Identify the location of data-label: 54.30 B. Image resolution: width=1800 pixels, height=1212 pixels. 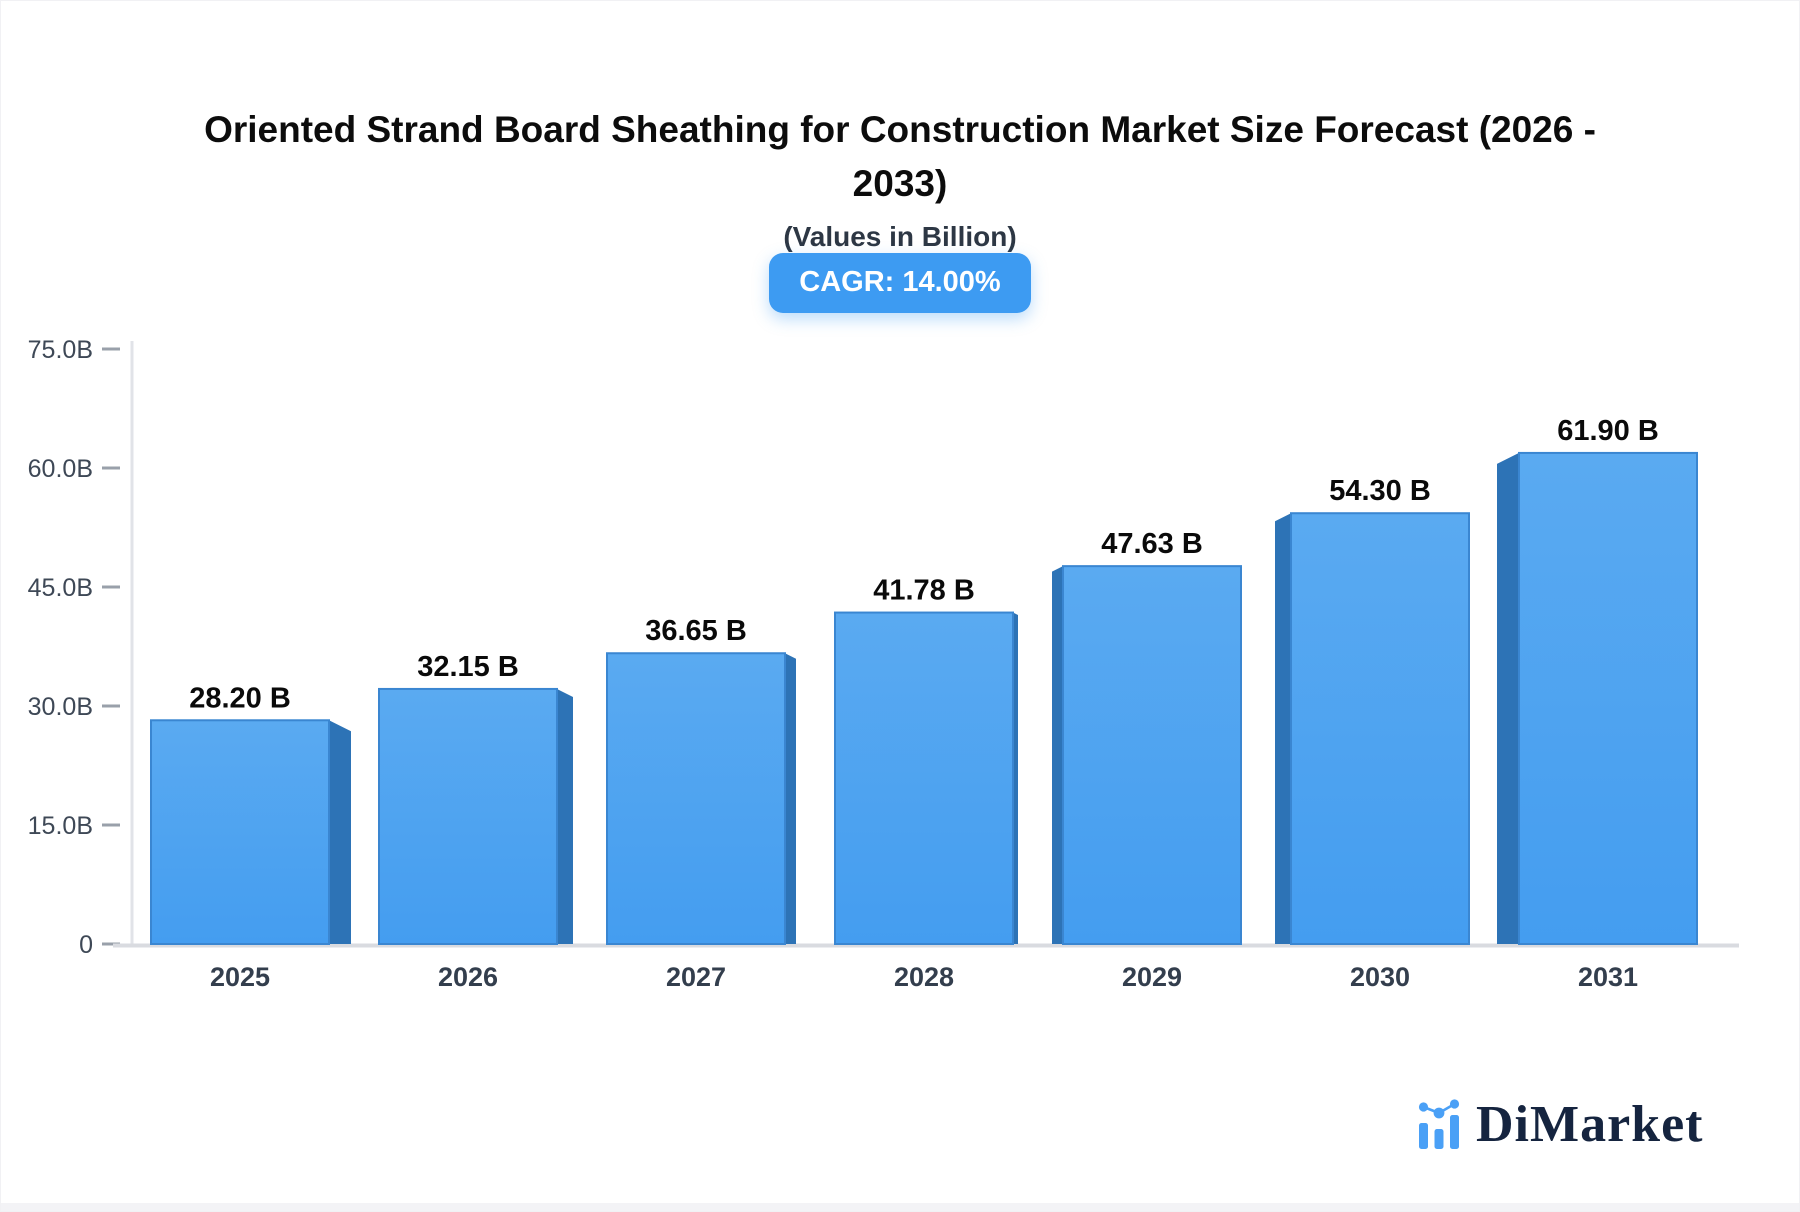
(1380, 491).